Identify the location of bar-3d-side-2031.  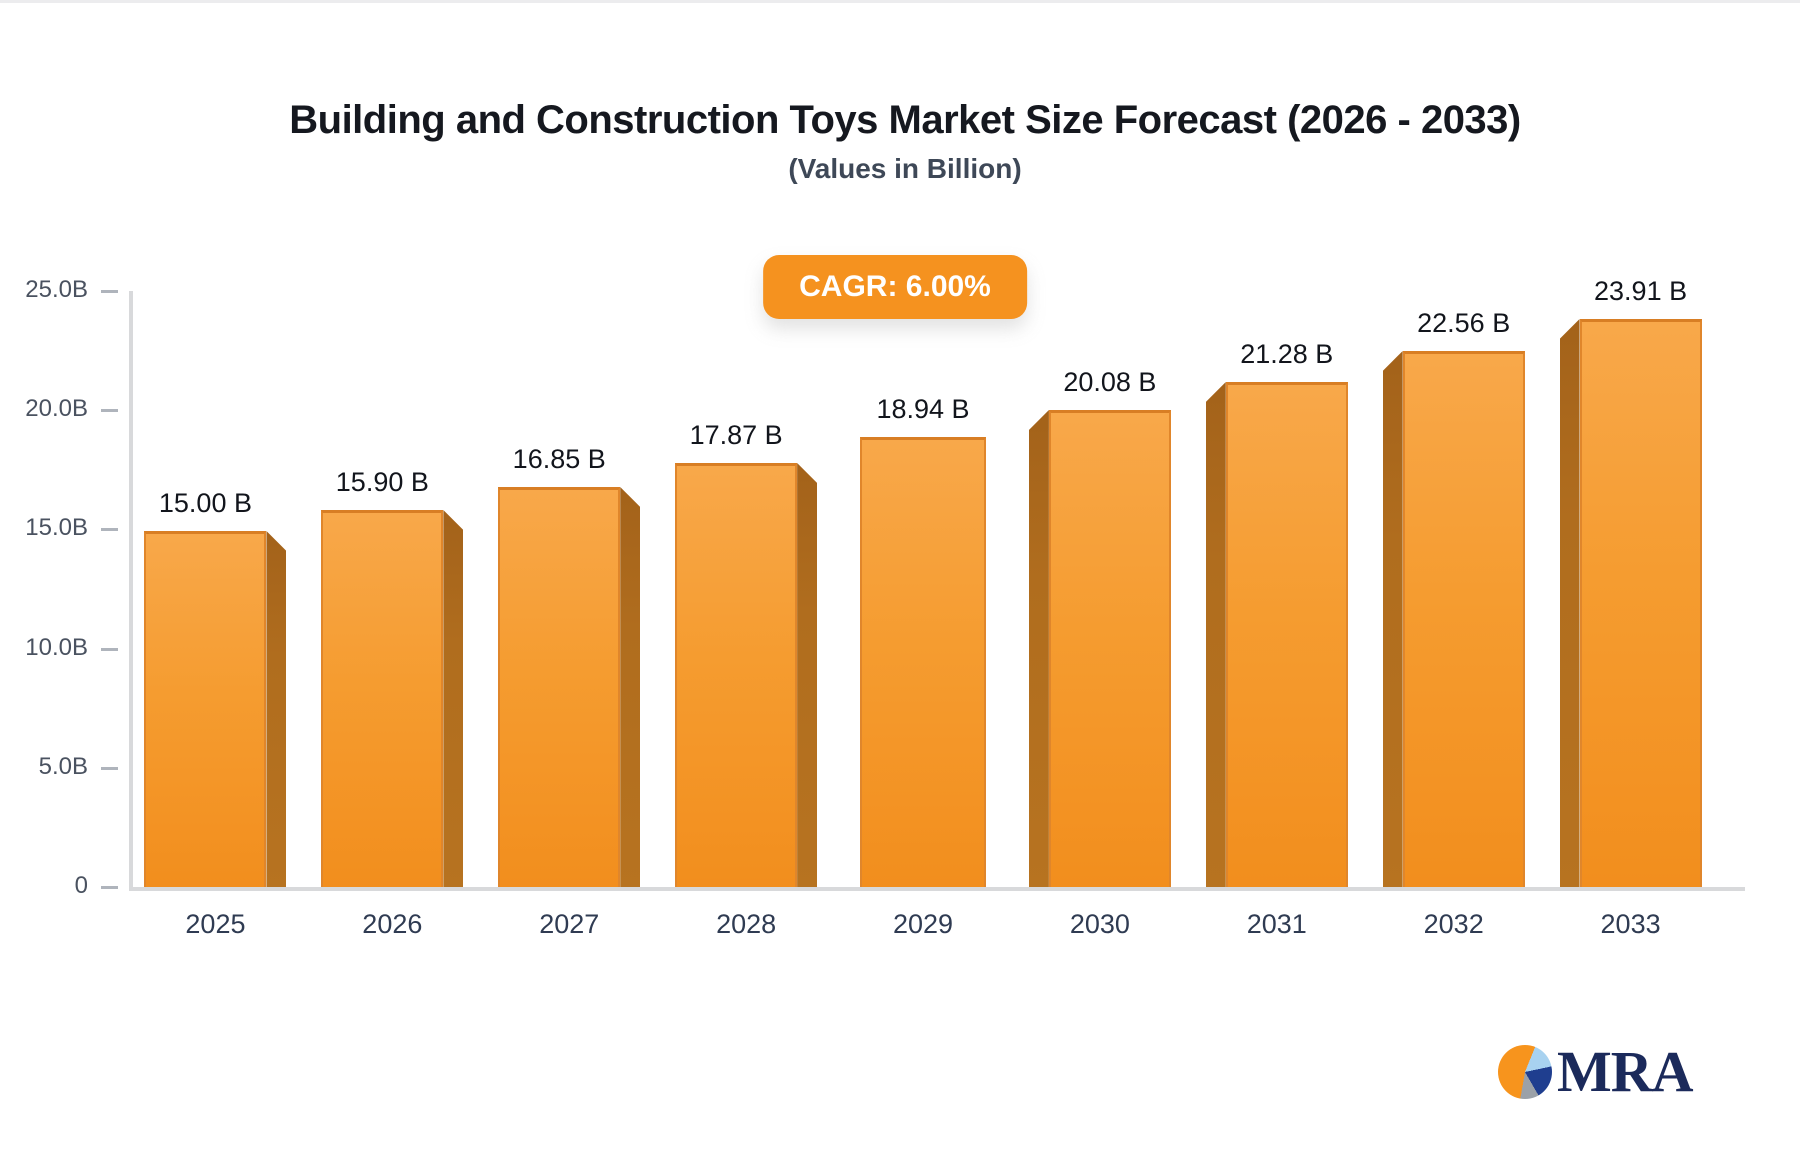
(1215, 635).